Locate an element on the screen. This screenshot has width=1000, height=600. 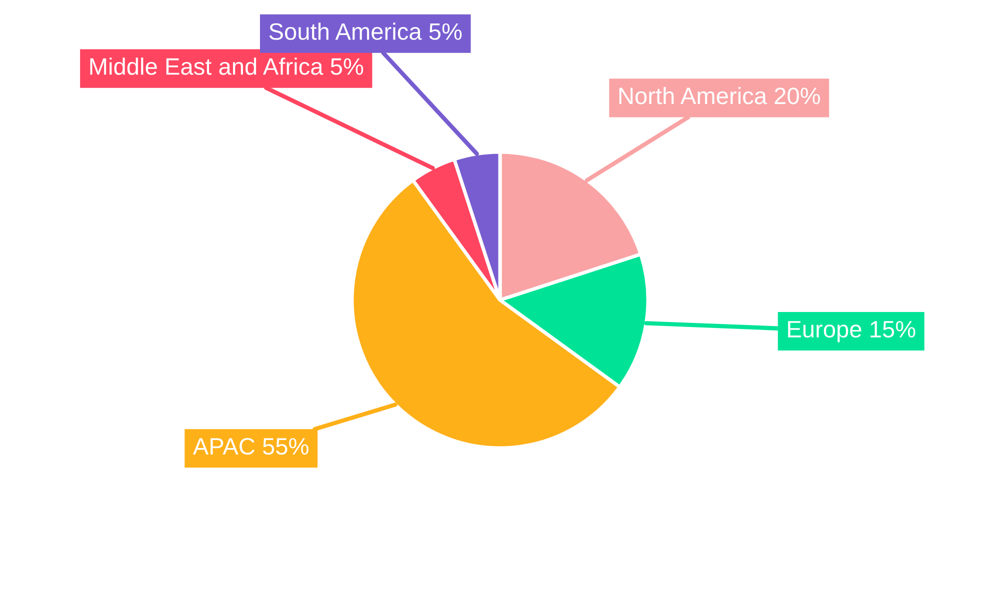
slice-label: Middle East and Africa 5% is located at coordinates (227, 66).